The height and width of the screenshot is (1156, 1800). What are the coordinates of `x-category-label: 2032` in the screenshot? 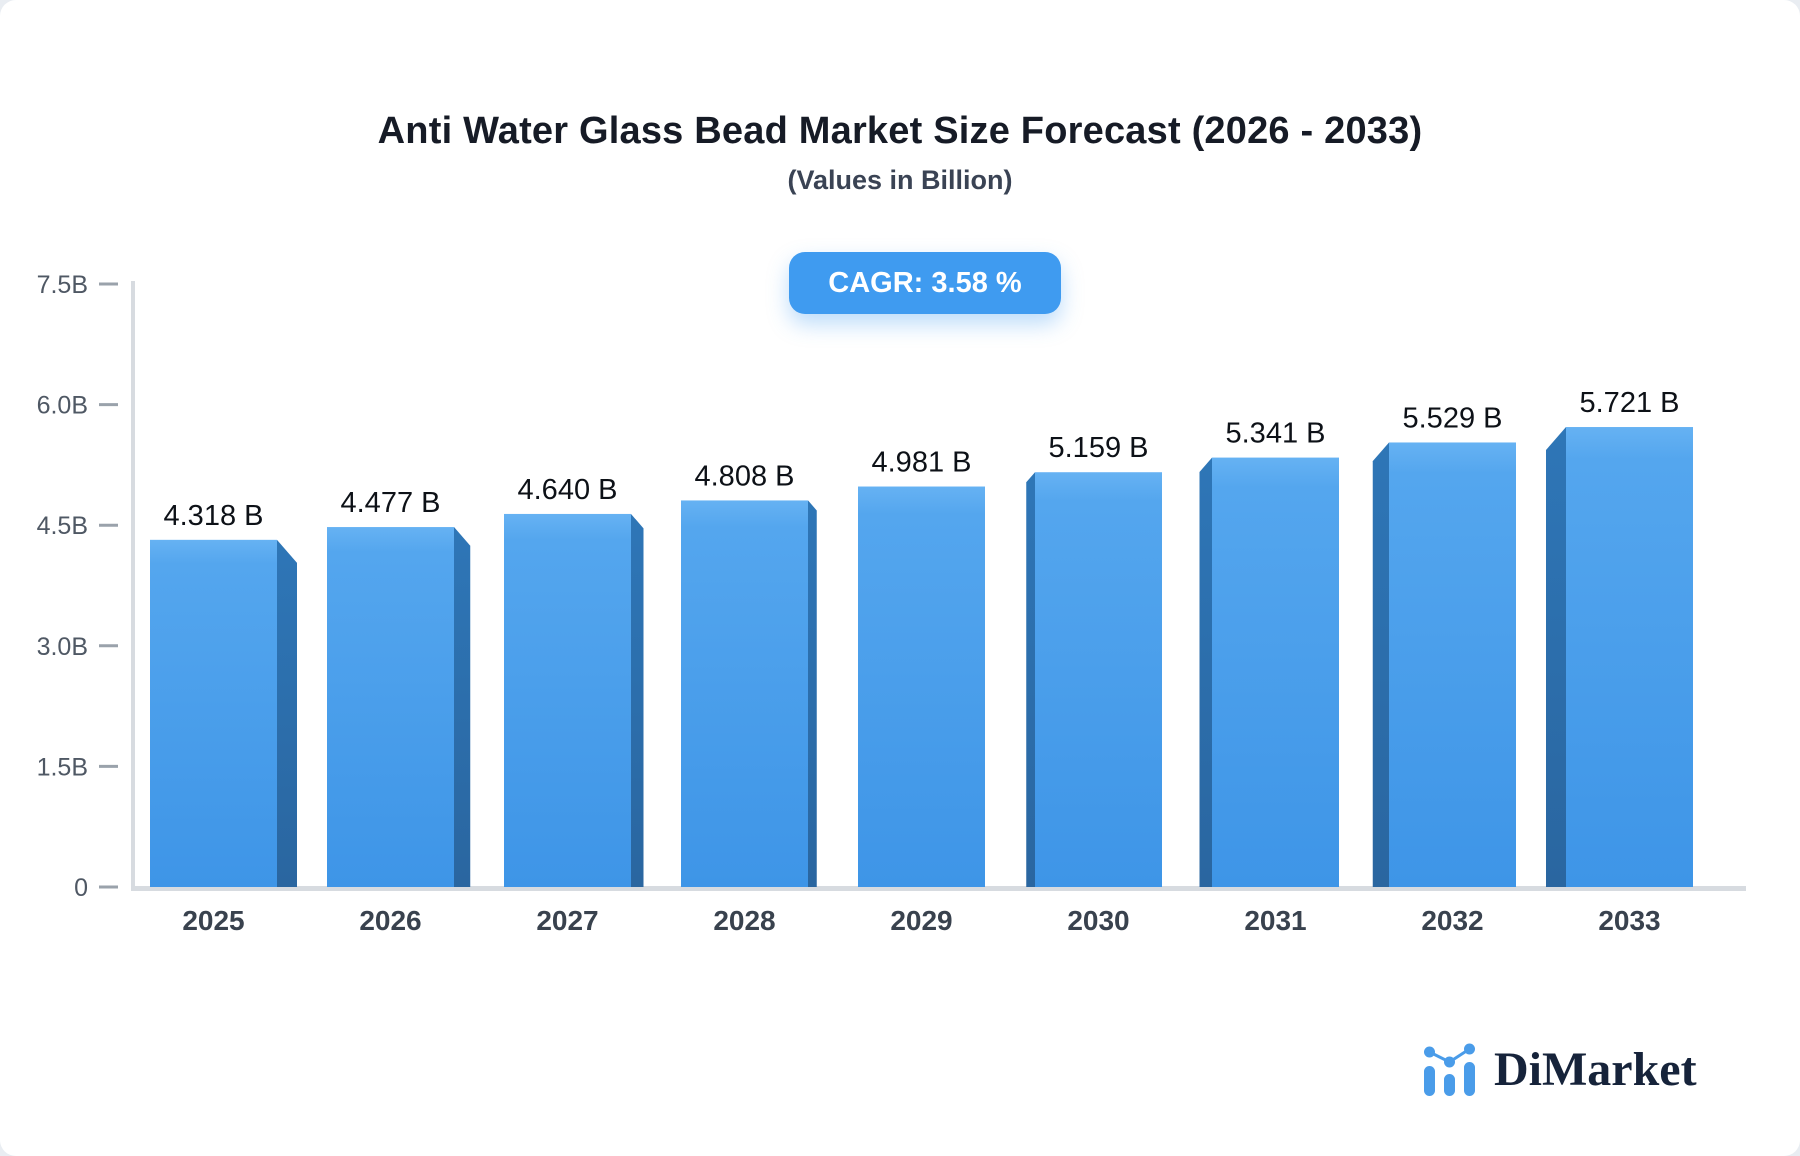 It's located at (1452, 920).